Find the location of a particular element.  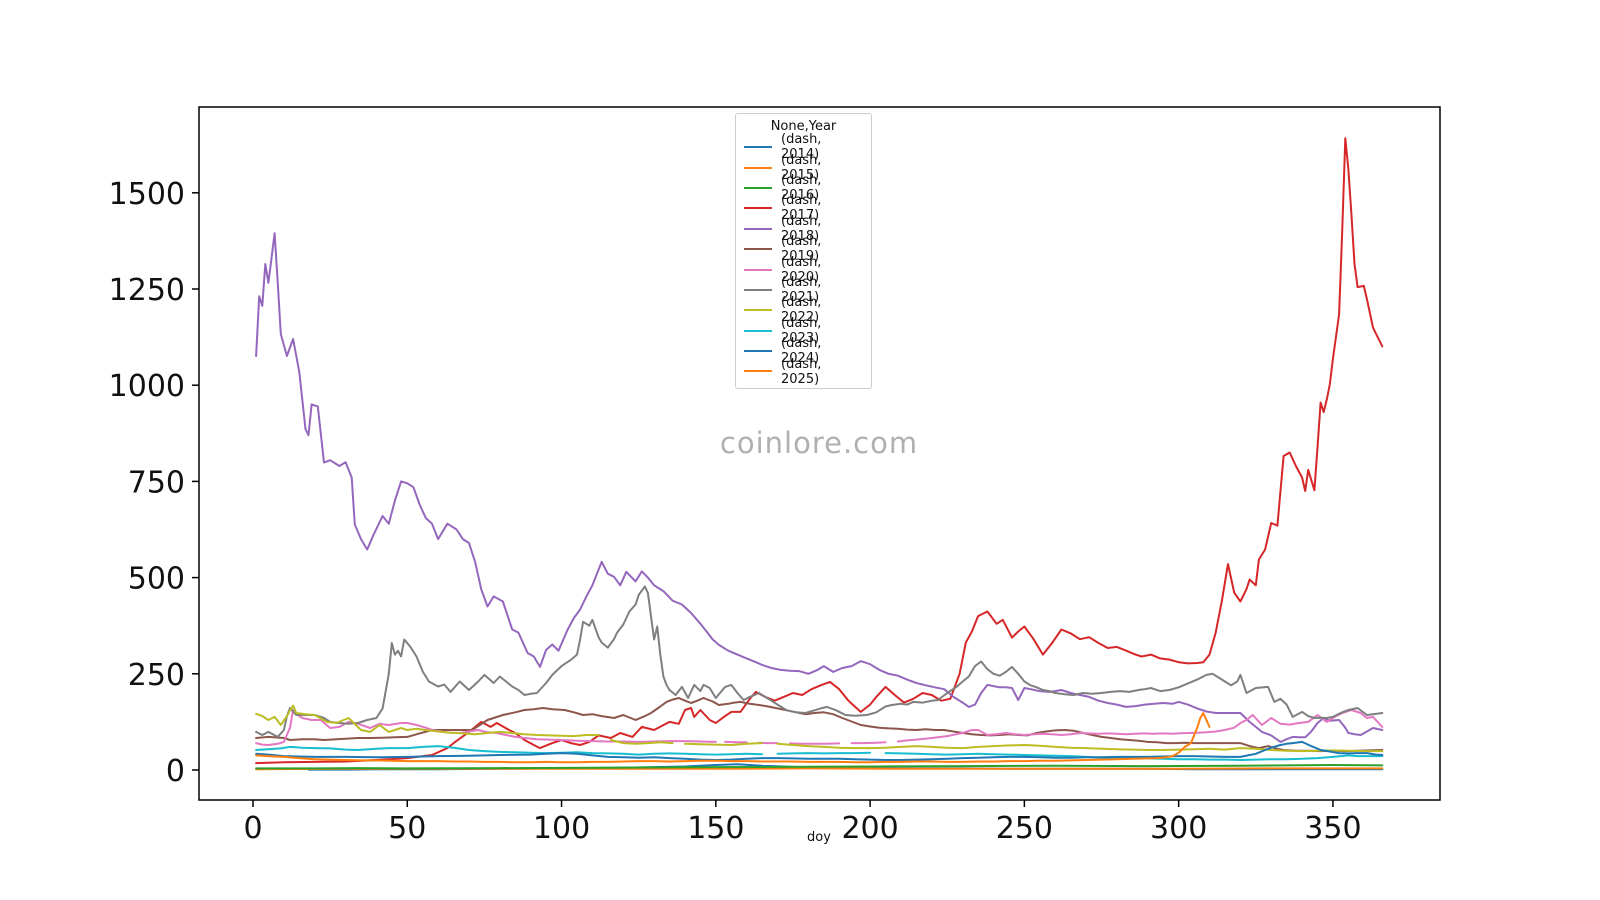

series-(dash, 2016) is located at coordinates (819, 767).